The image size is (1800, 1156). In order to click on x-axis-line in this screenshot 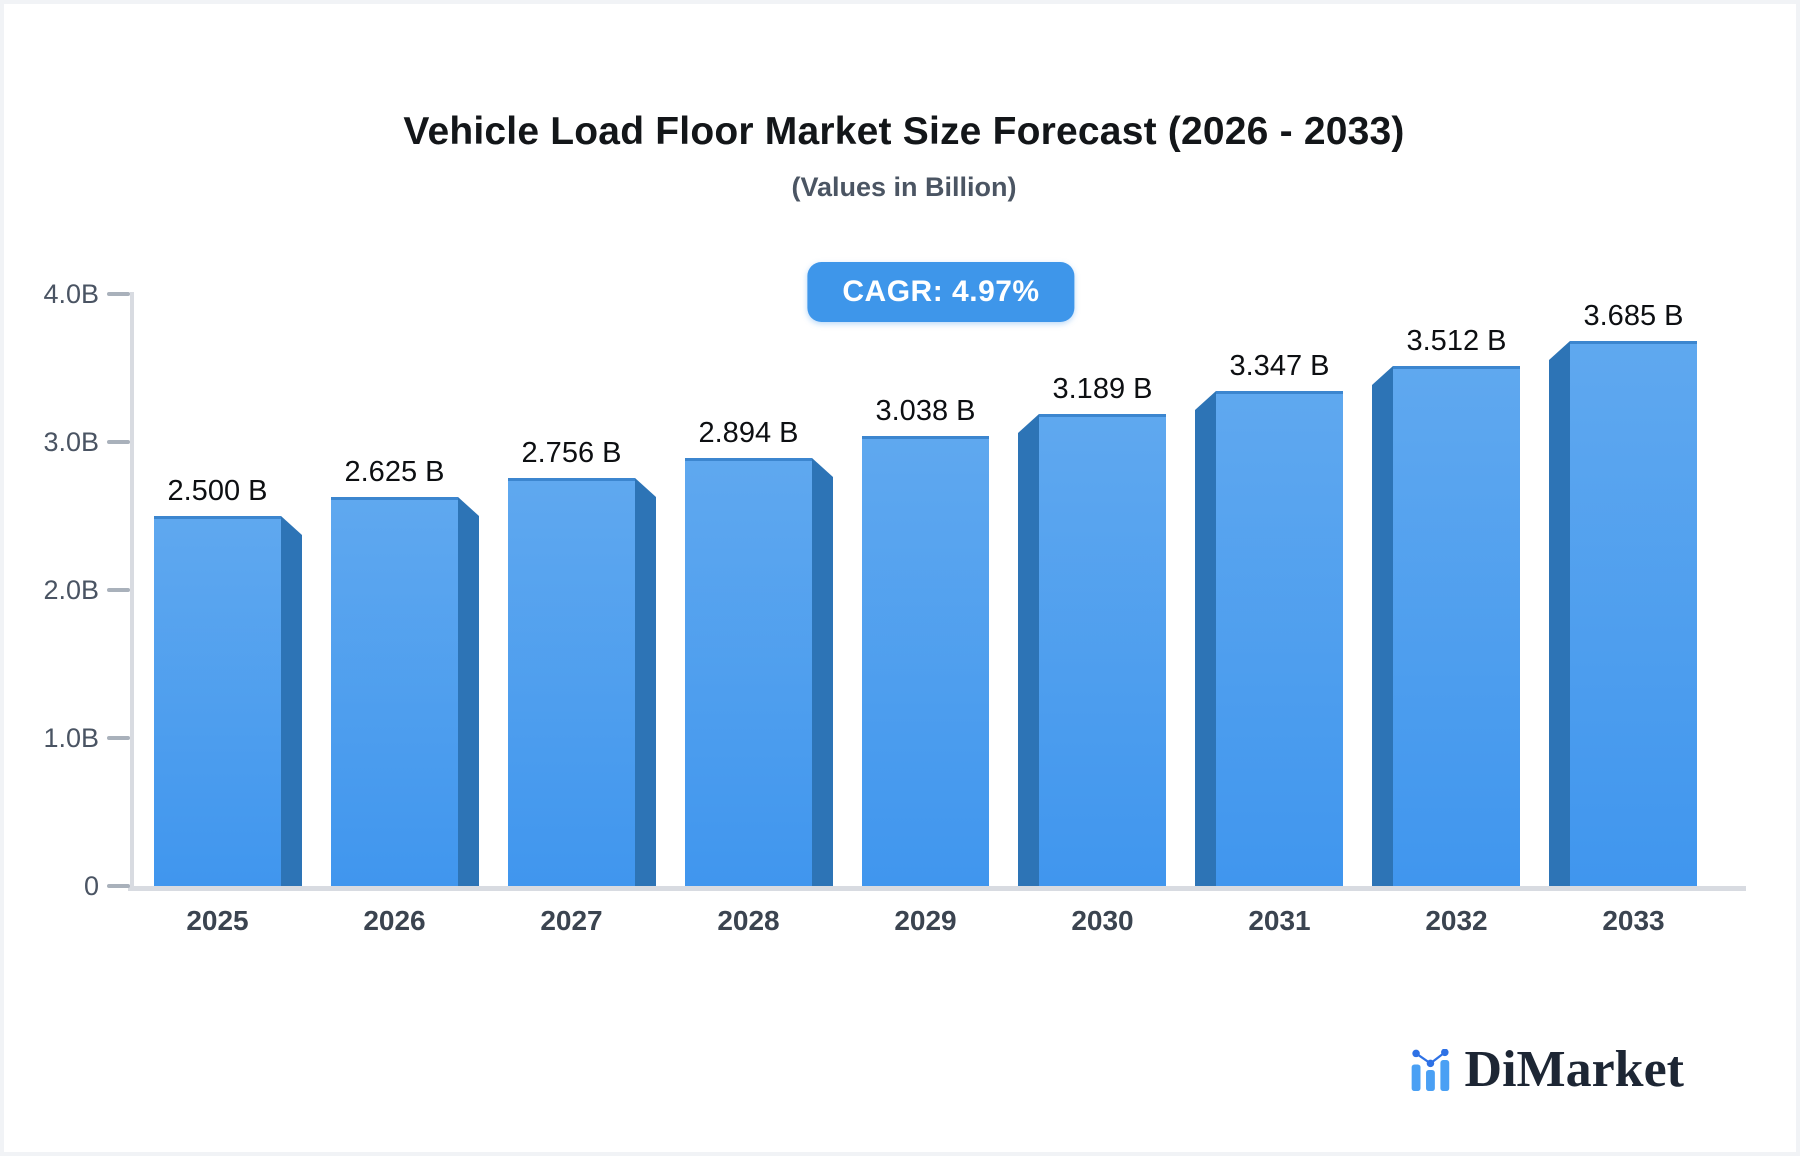, I will do `click(937, 888)`.